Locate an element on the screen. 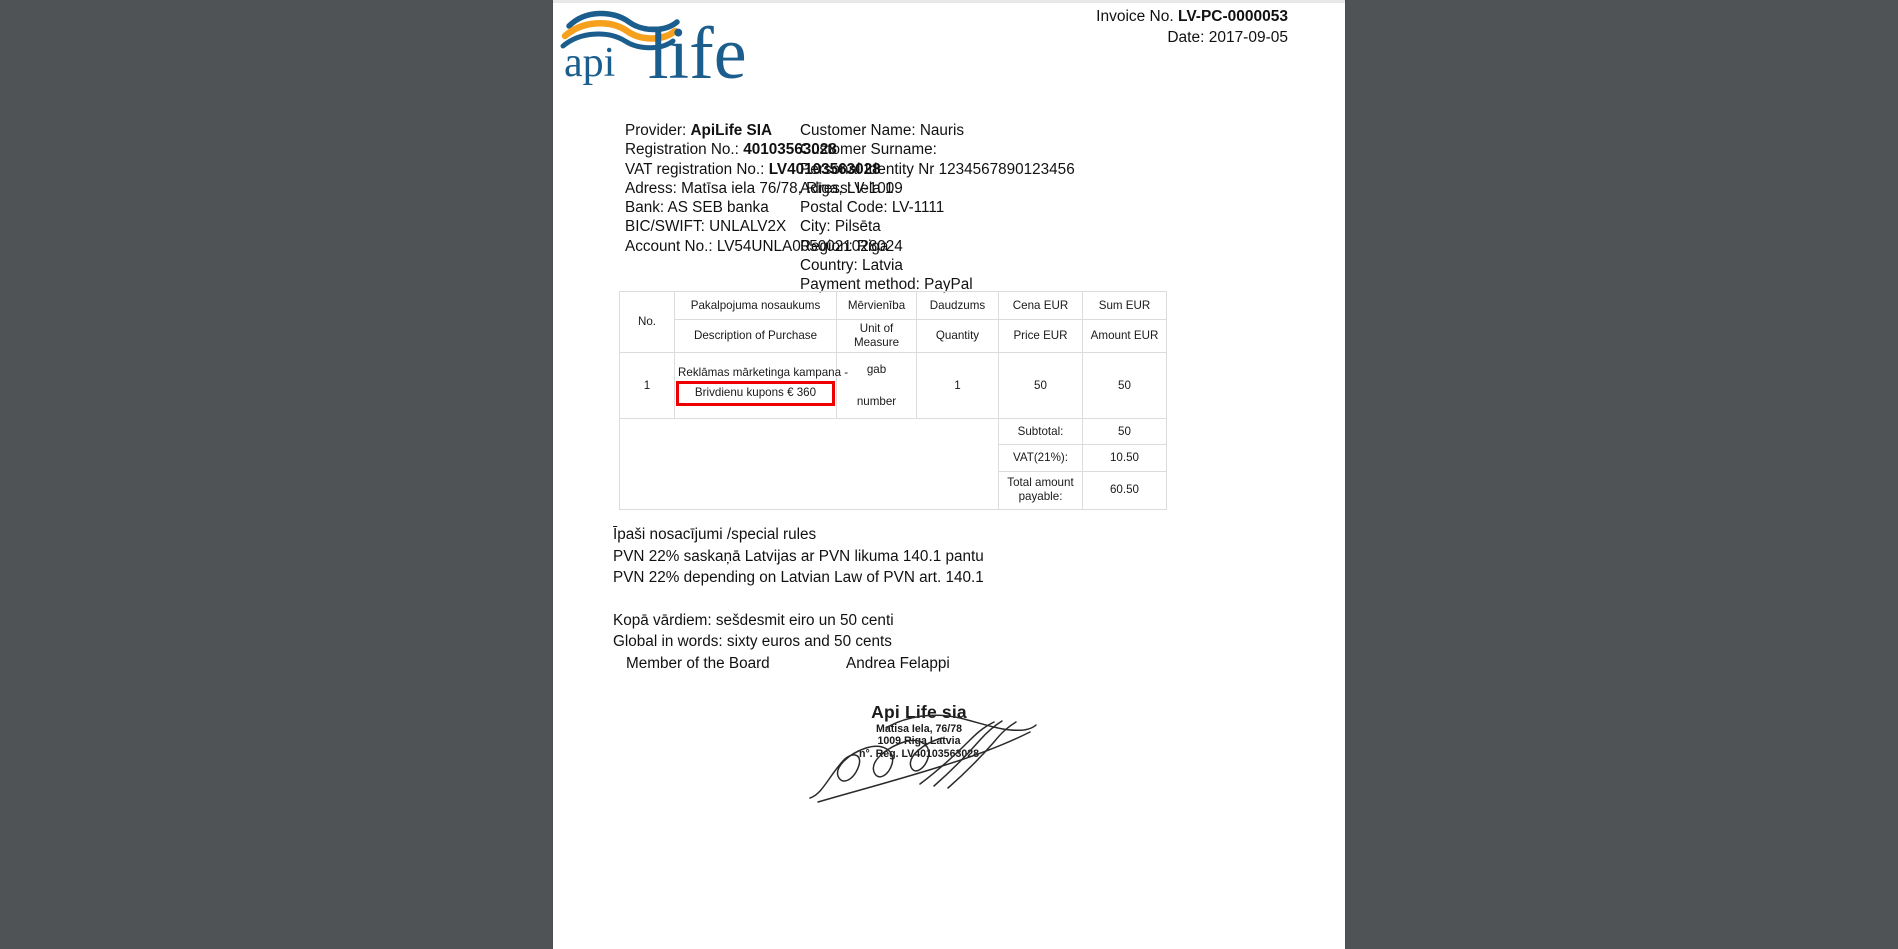 The image size is (1898, 949). note-special-rules-title: Īpaši nosacījumi /special rules is located at coordinates (715, 534).